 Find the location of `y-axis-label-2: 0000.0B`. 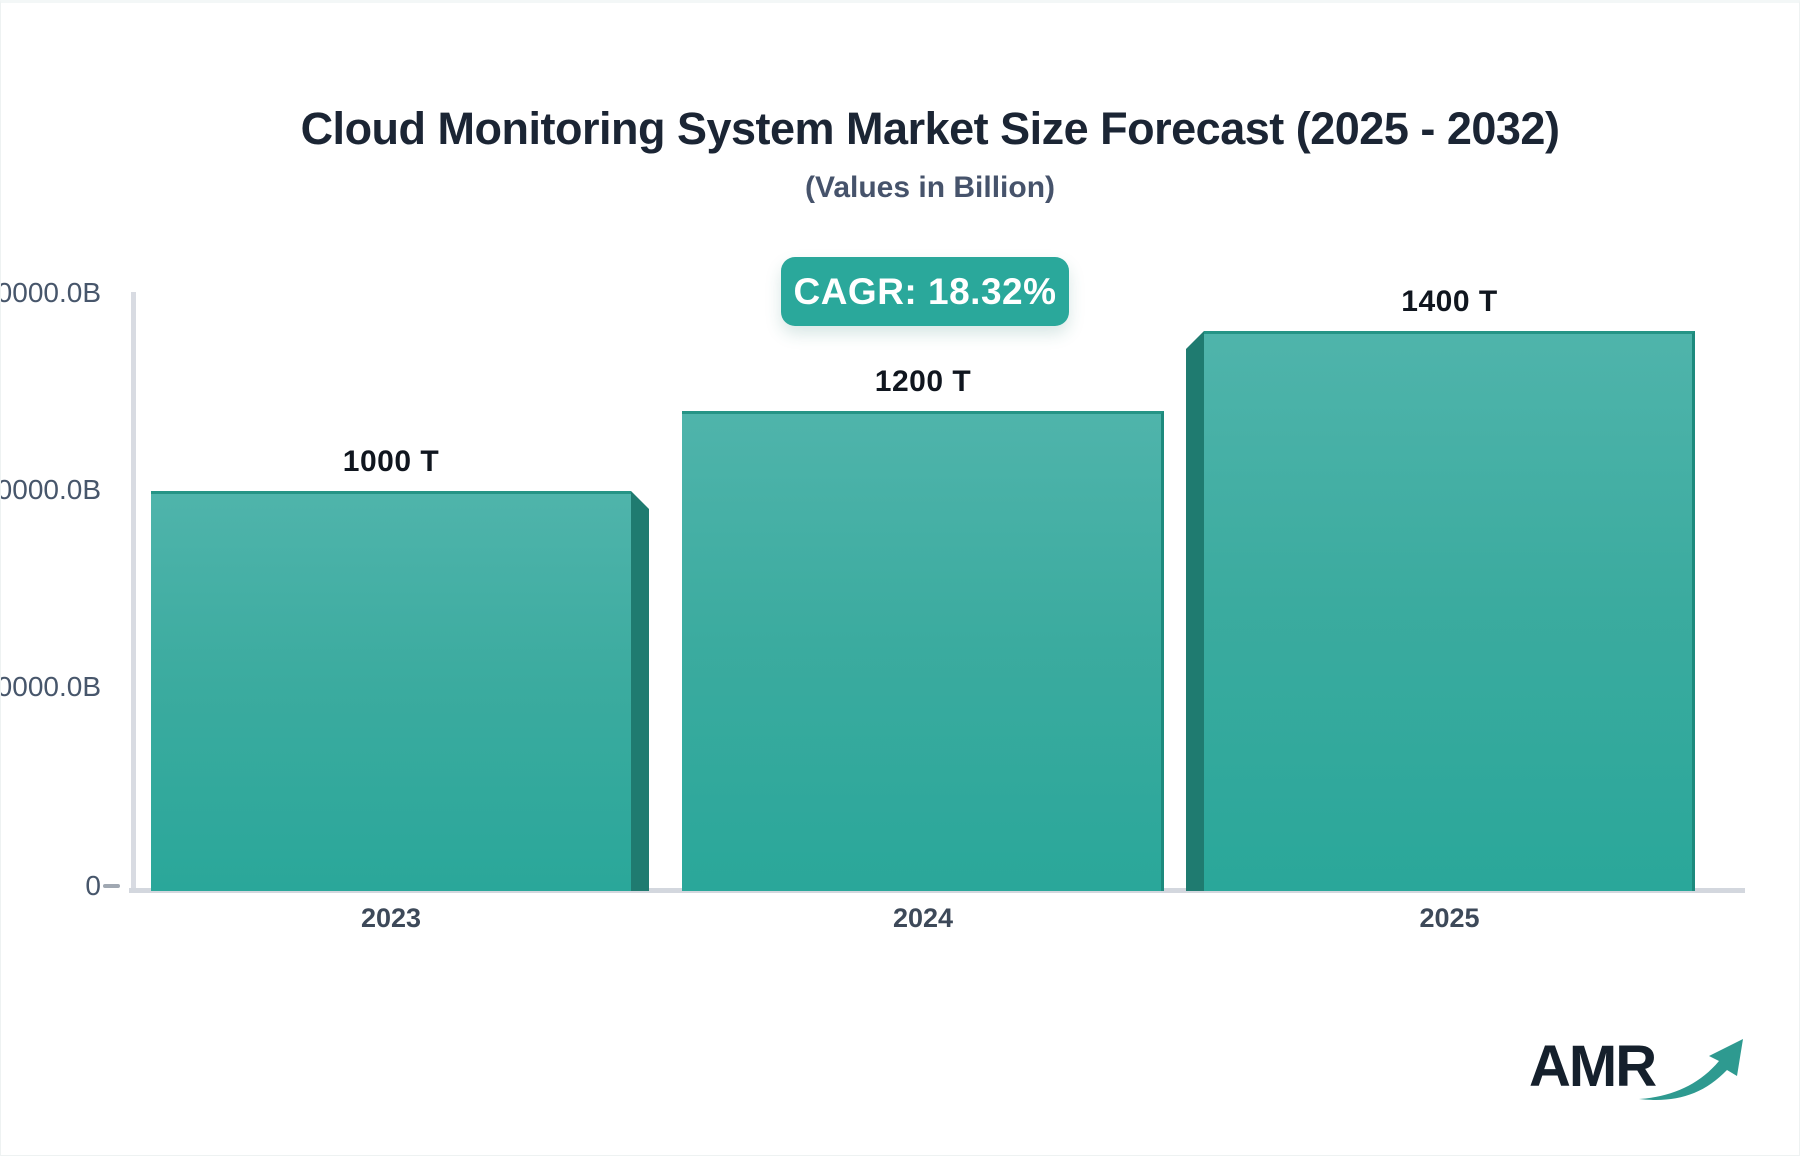

y-axis-label-2: 0000.0B is located at coordinates (50, 686).